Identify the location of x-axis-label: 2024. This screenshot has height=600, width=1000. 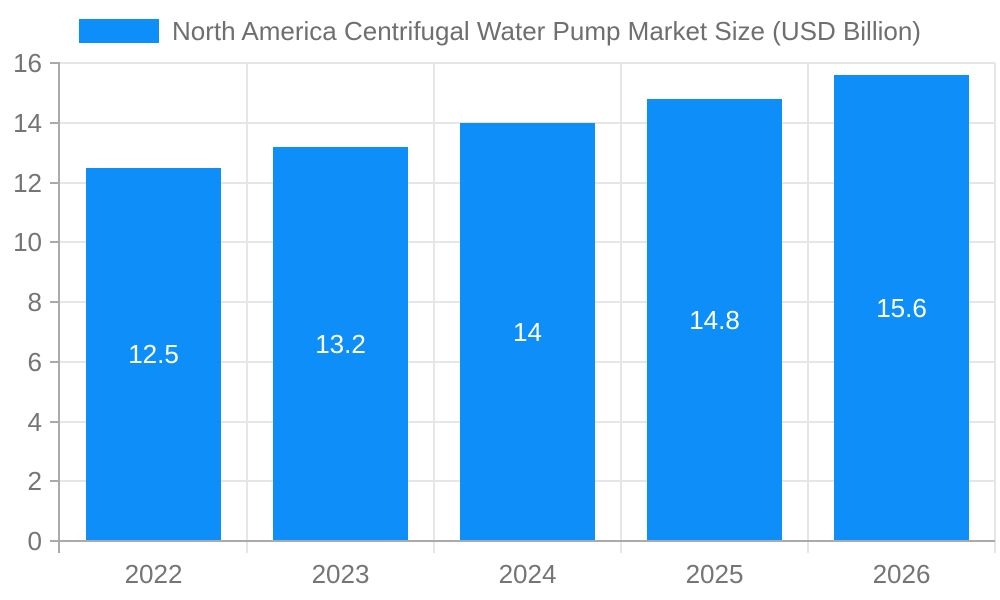
(527, 574).